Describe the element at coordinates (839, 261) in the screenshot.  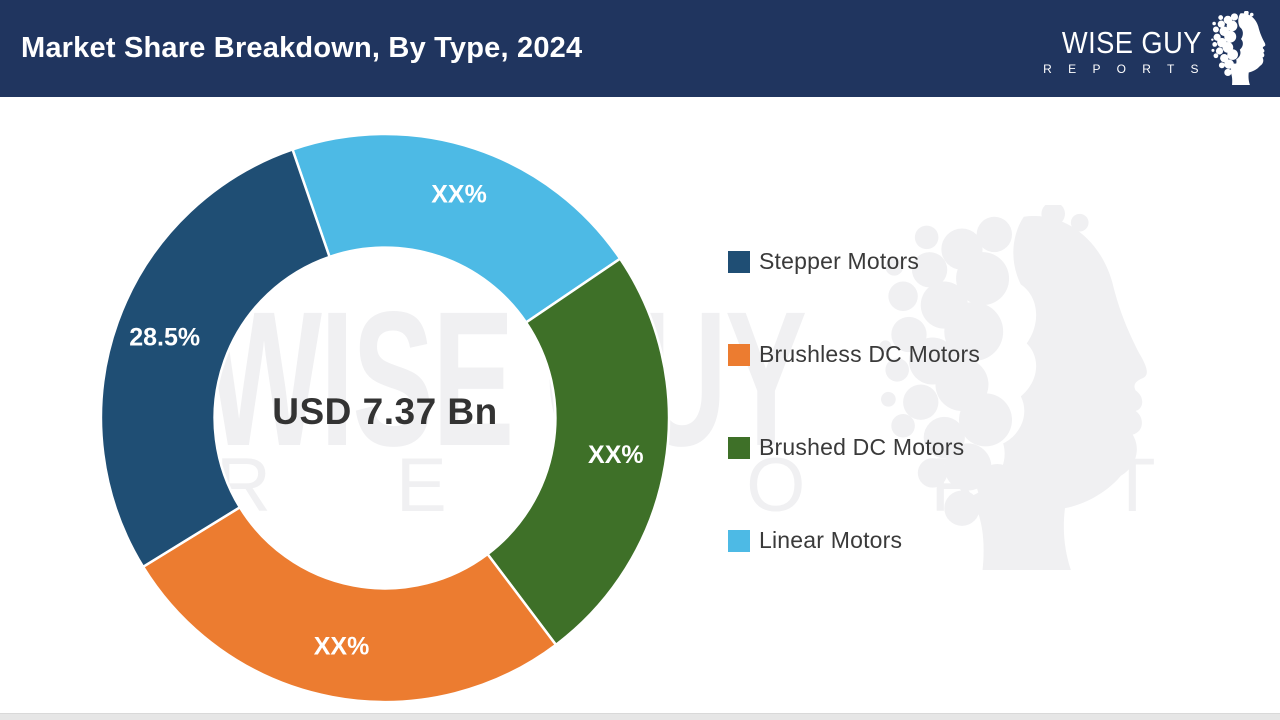
I see `legend-label: Stepper Motors` at that location.